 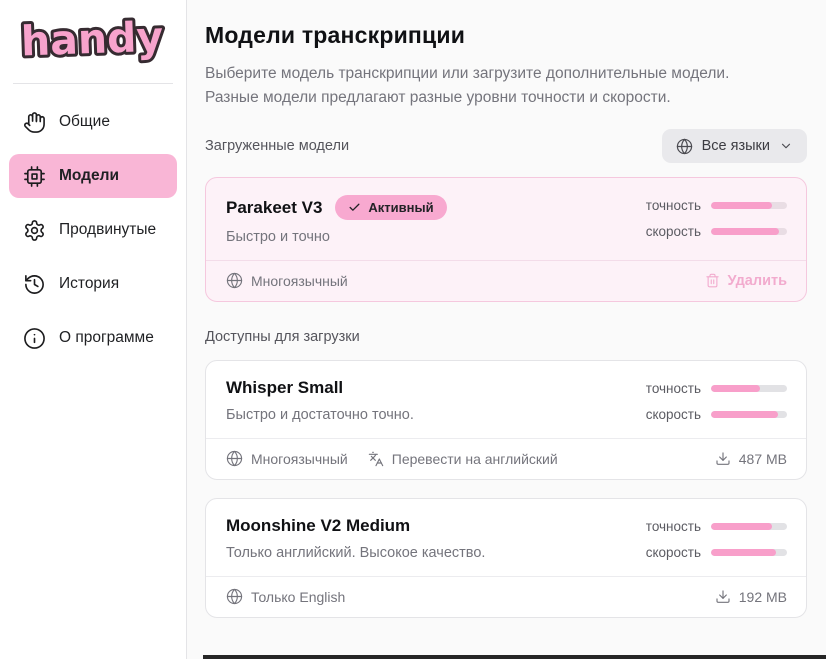 What do you see at coordinates (514, 657) in the screenshot?
I see `window-edge-strip` at bounding box center [514, 657].